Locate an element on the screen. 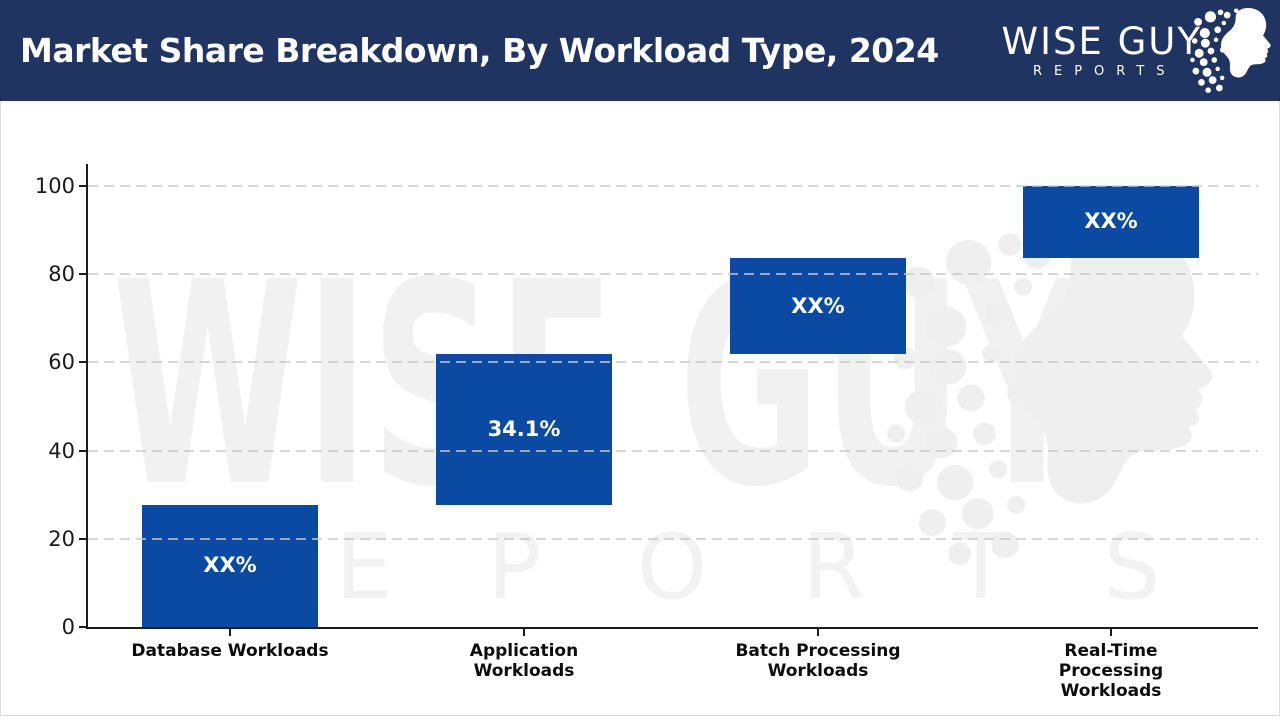 This screenshot has height=720, width=1280. bar-value-label: 34.1% is located at coordinates (524, 429).